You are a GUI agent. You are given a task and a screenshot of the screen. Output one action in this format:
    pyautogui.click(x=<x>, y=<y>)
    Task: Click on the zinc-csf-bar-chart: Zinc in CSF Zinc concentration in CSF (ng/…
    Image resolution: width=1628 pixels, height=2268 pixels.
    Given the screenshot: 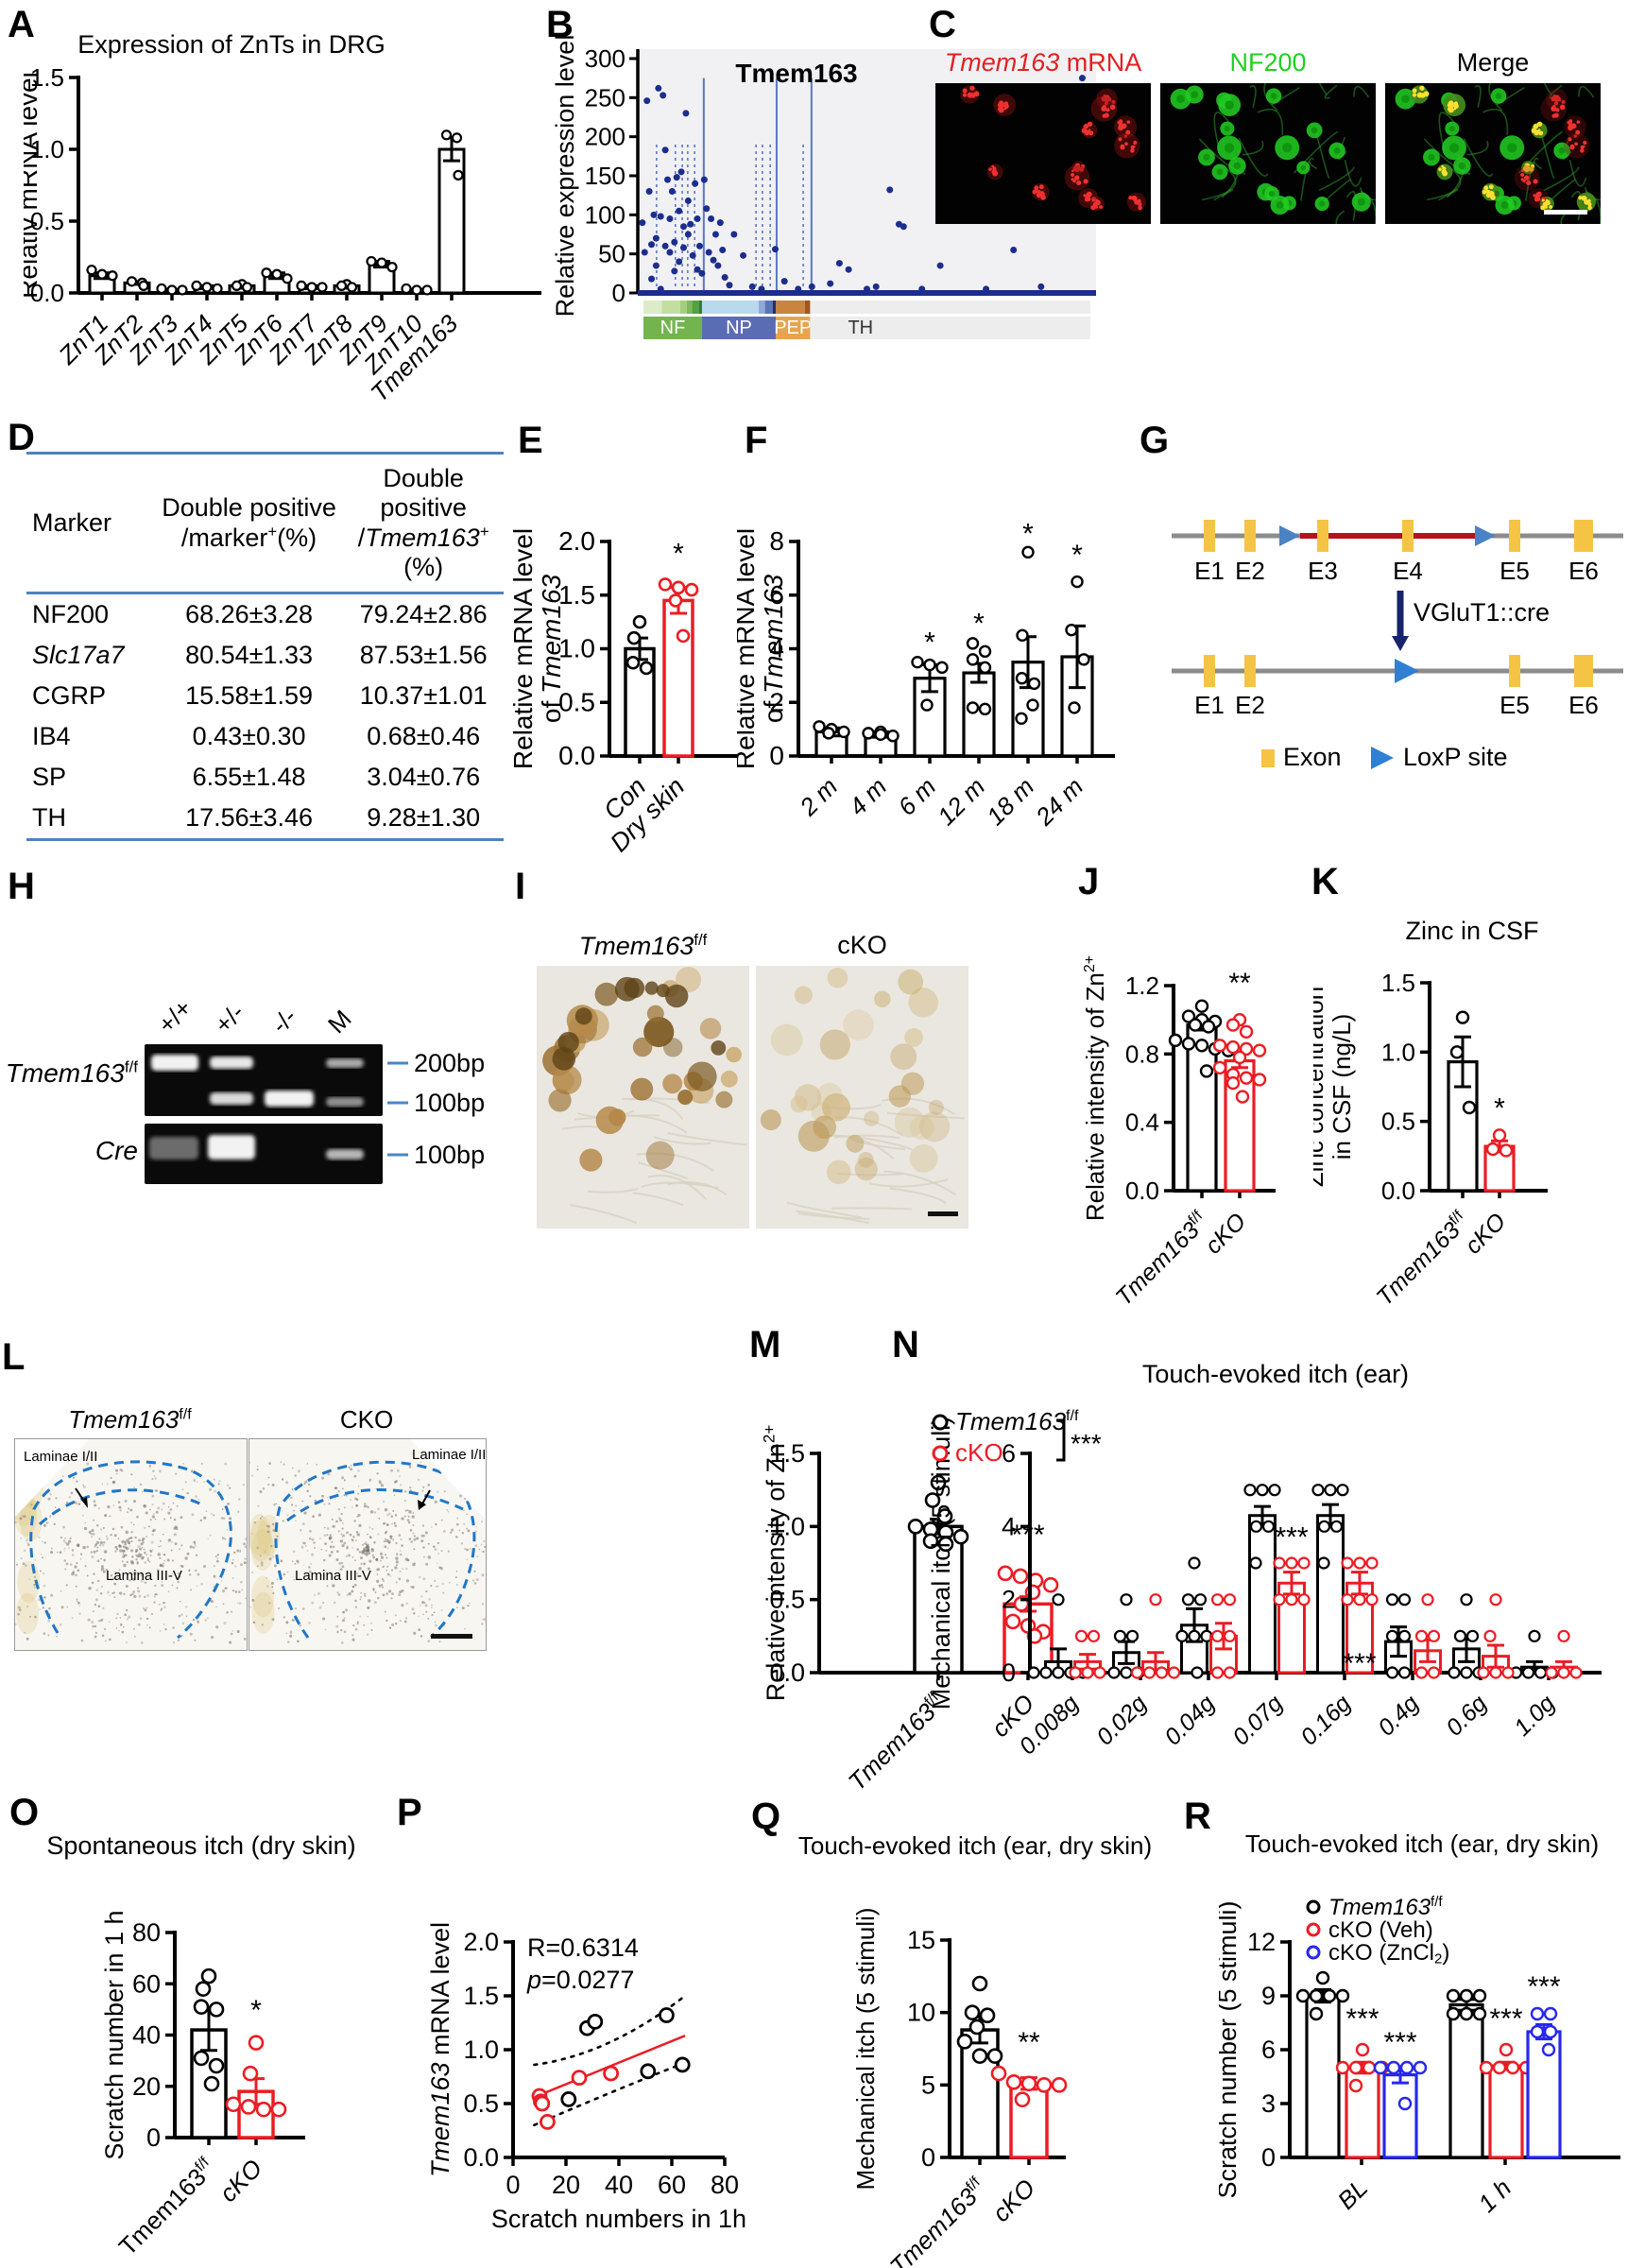 What is the action you would take?
    pyautogui.click(x=1464, y=1150)
    